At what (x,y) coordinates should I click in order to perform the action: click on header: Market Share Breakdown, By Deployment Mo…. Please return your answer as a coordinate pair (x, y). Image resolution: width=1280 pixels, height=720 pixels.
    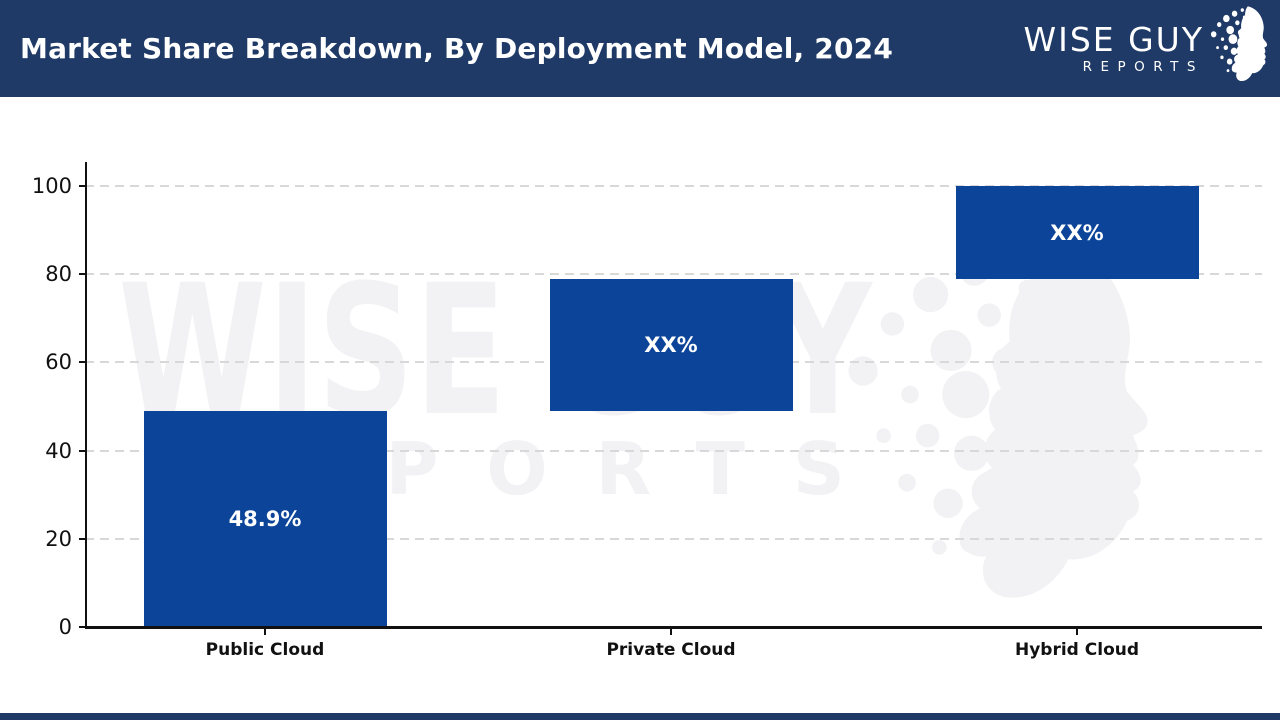
    Looking at the image, I should click on (640, 48).